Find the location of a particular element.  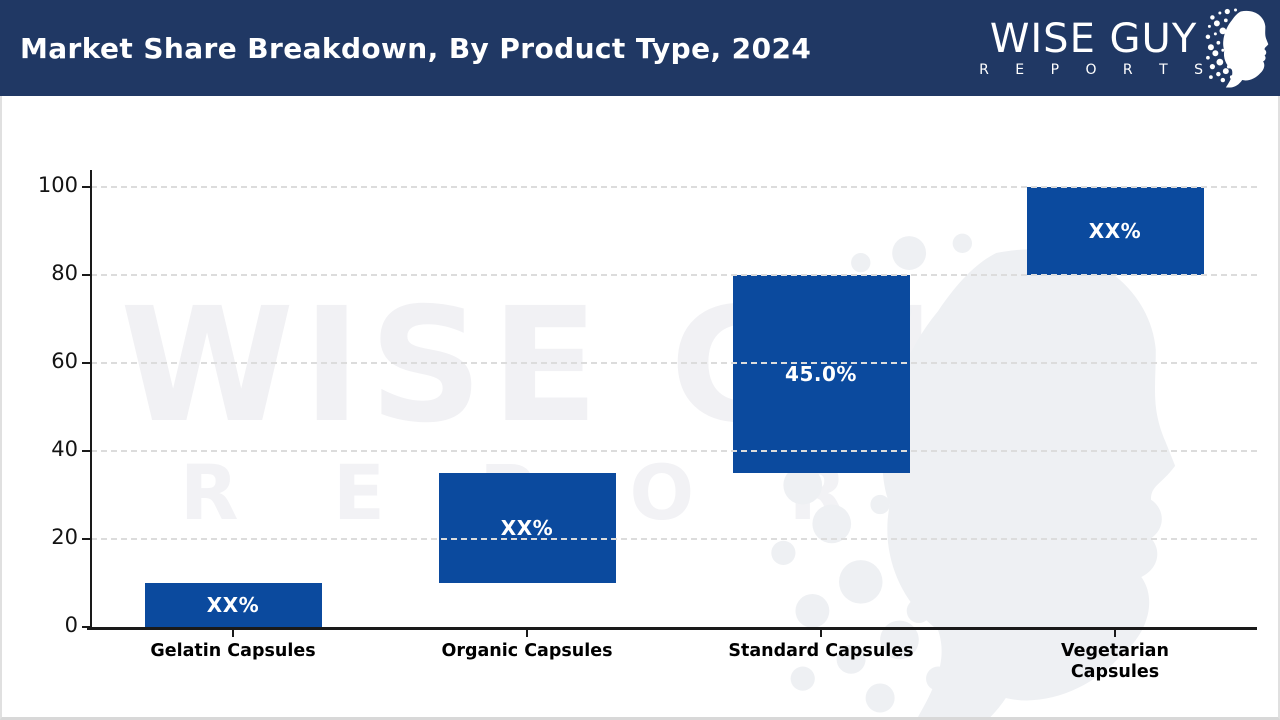

bar-standard-capsules: 45.0% is located at coordinates (821, 374).